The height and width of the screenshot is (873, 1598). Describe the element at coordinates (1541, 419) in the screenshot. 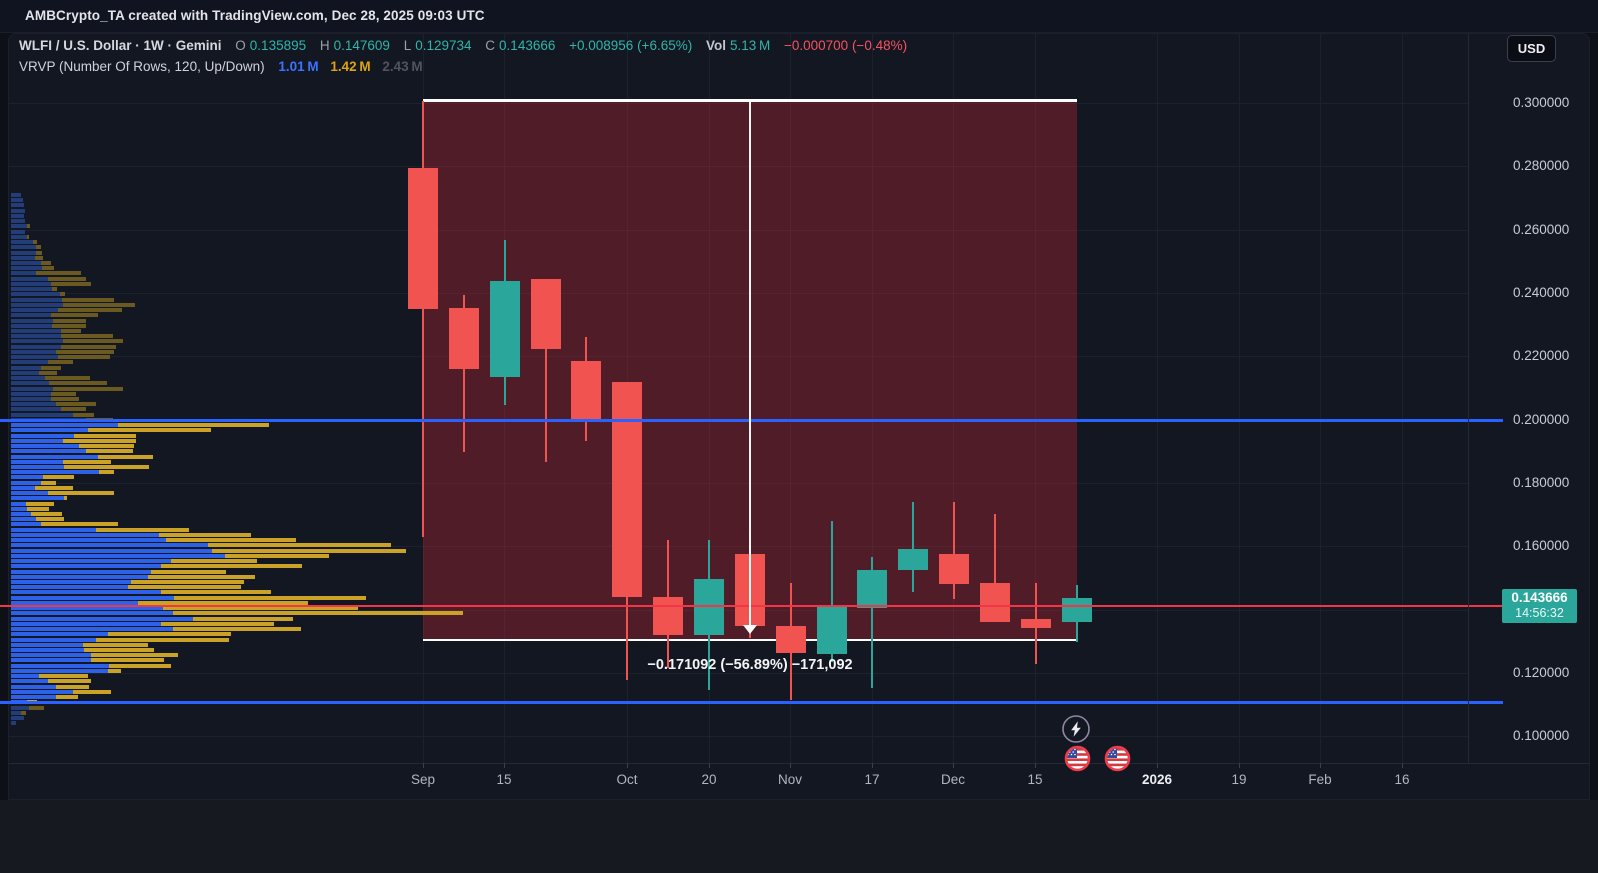

I see `price-axis-label: 0.200000` at that location.